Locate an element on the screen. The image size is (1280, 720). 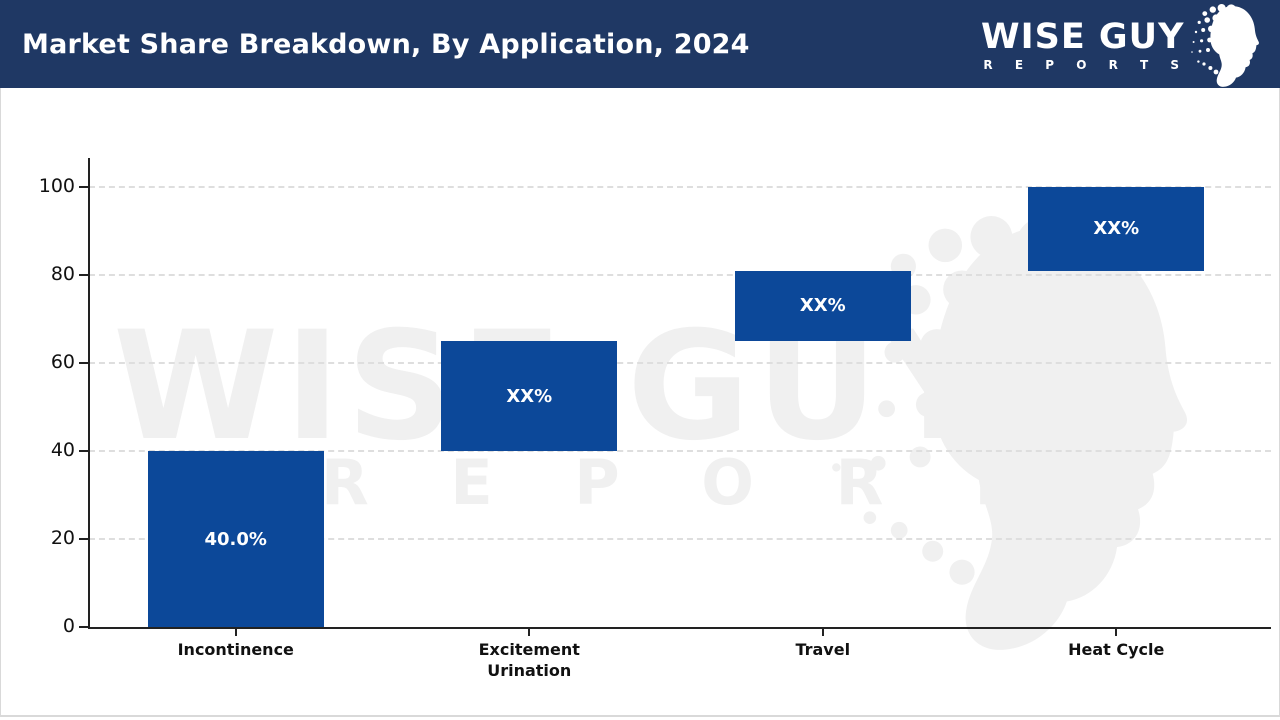
x-axis-line is located at coordinates (679, 628).